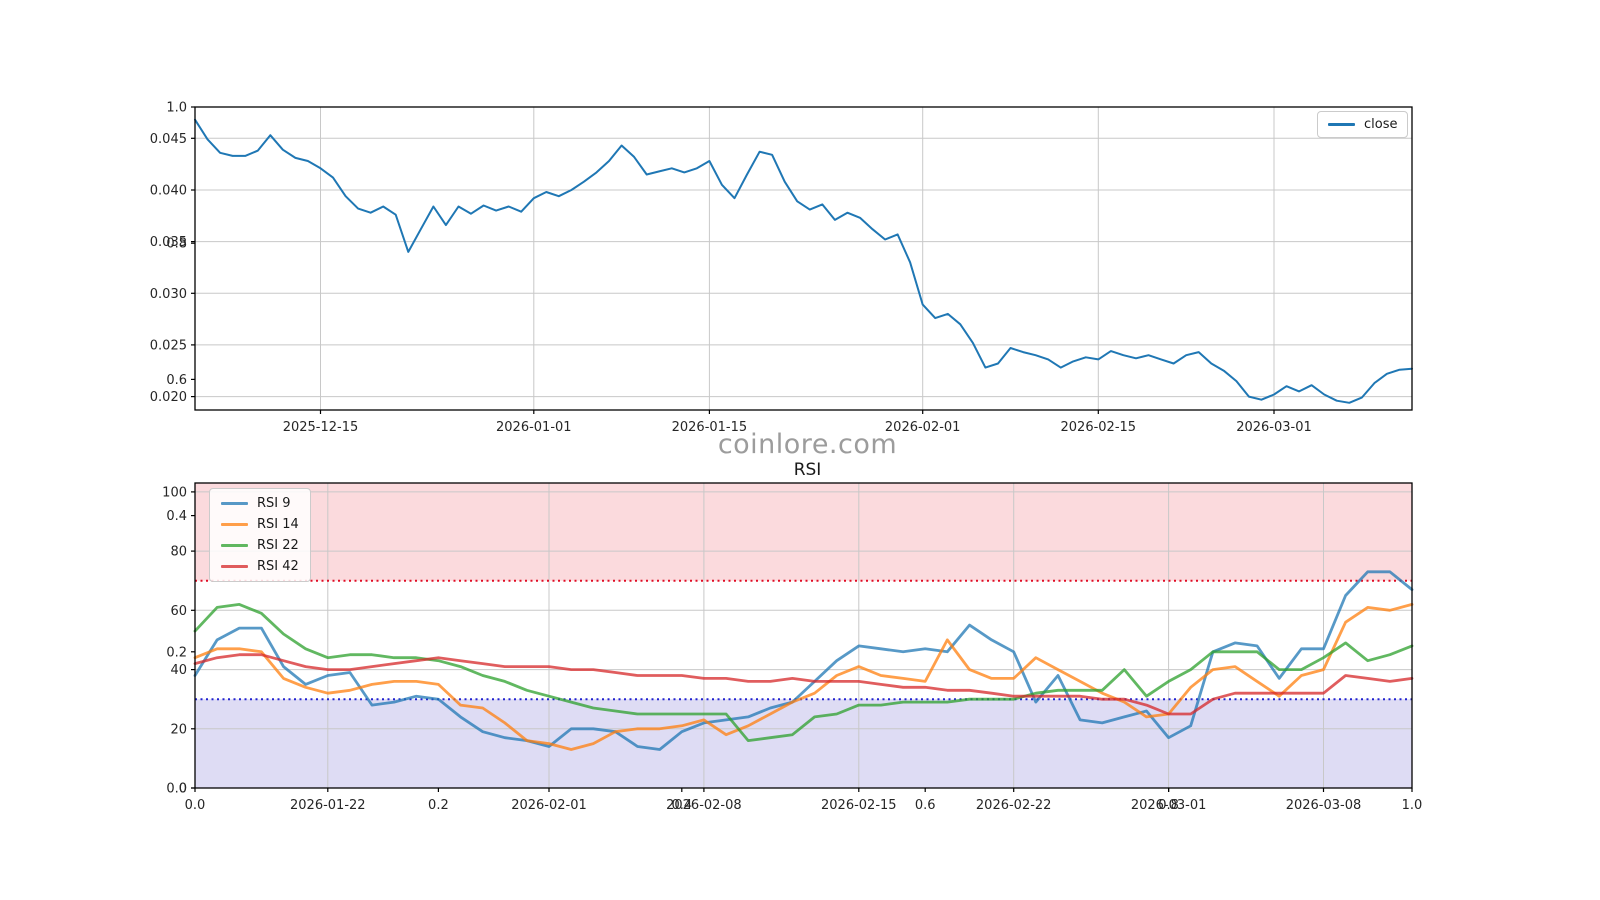  I want to click on y-tick-label: 0.035, so click(168, 242).